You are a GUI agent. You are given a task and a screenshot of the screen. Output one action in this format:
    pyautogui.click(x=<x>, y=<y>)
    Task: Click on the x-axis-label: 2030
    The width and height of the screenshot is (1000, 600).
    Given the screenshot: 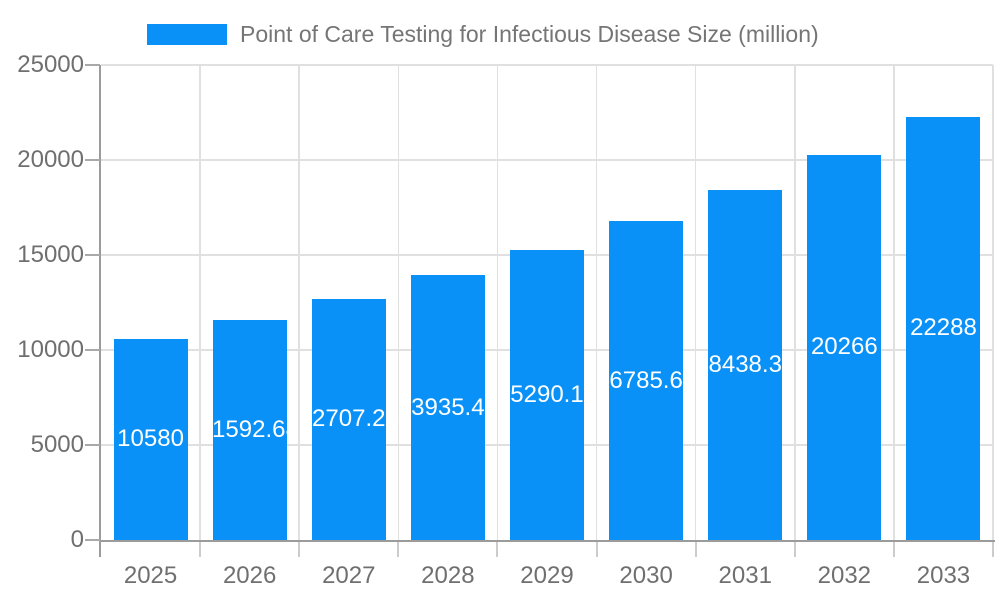 What is the action you would take?
    pyautogui.click(x=646, y=575)
    